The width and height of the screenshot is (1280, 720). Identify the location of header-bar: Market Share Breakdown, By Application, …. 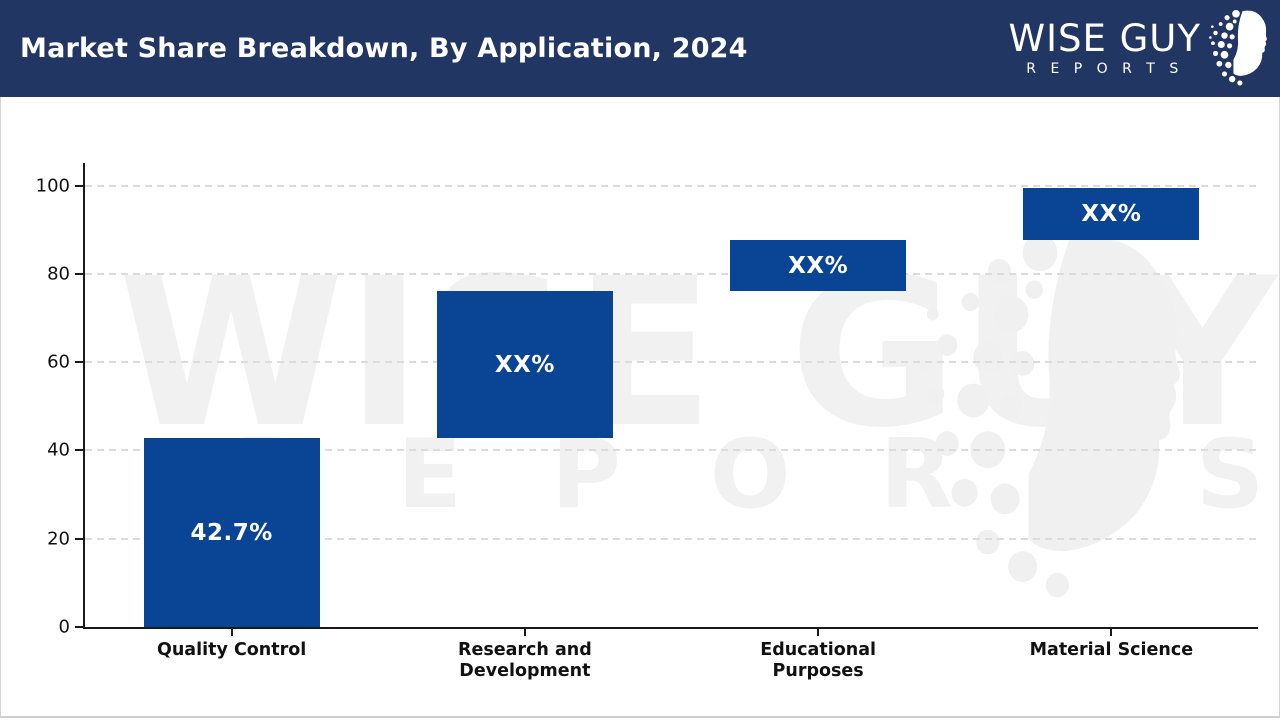
(640, 48).